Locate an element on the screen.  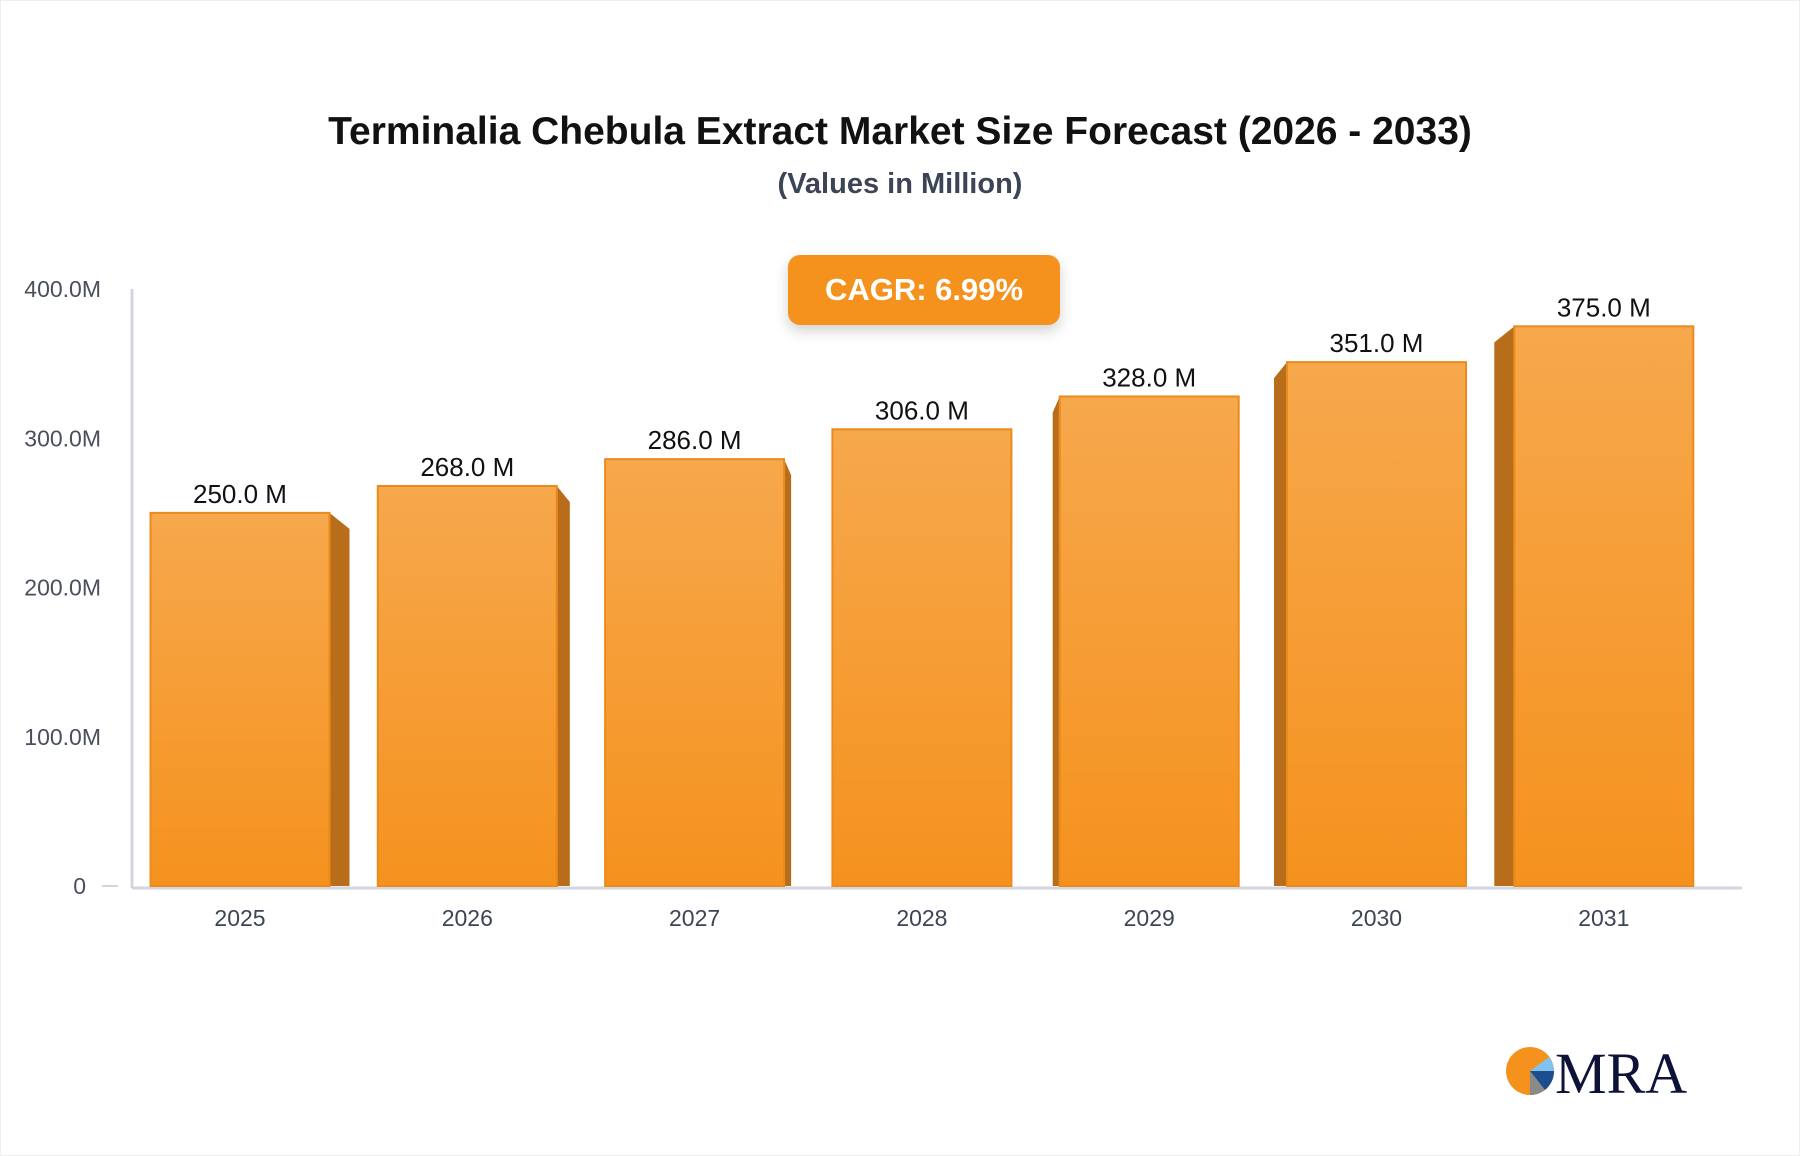
x-tick-label: 2031 is located at coordinates (1603, 918).